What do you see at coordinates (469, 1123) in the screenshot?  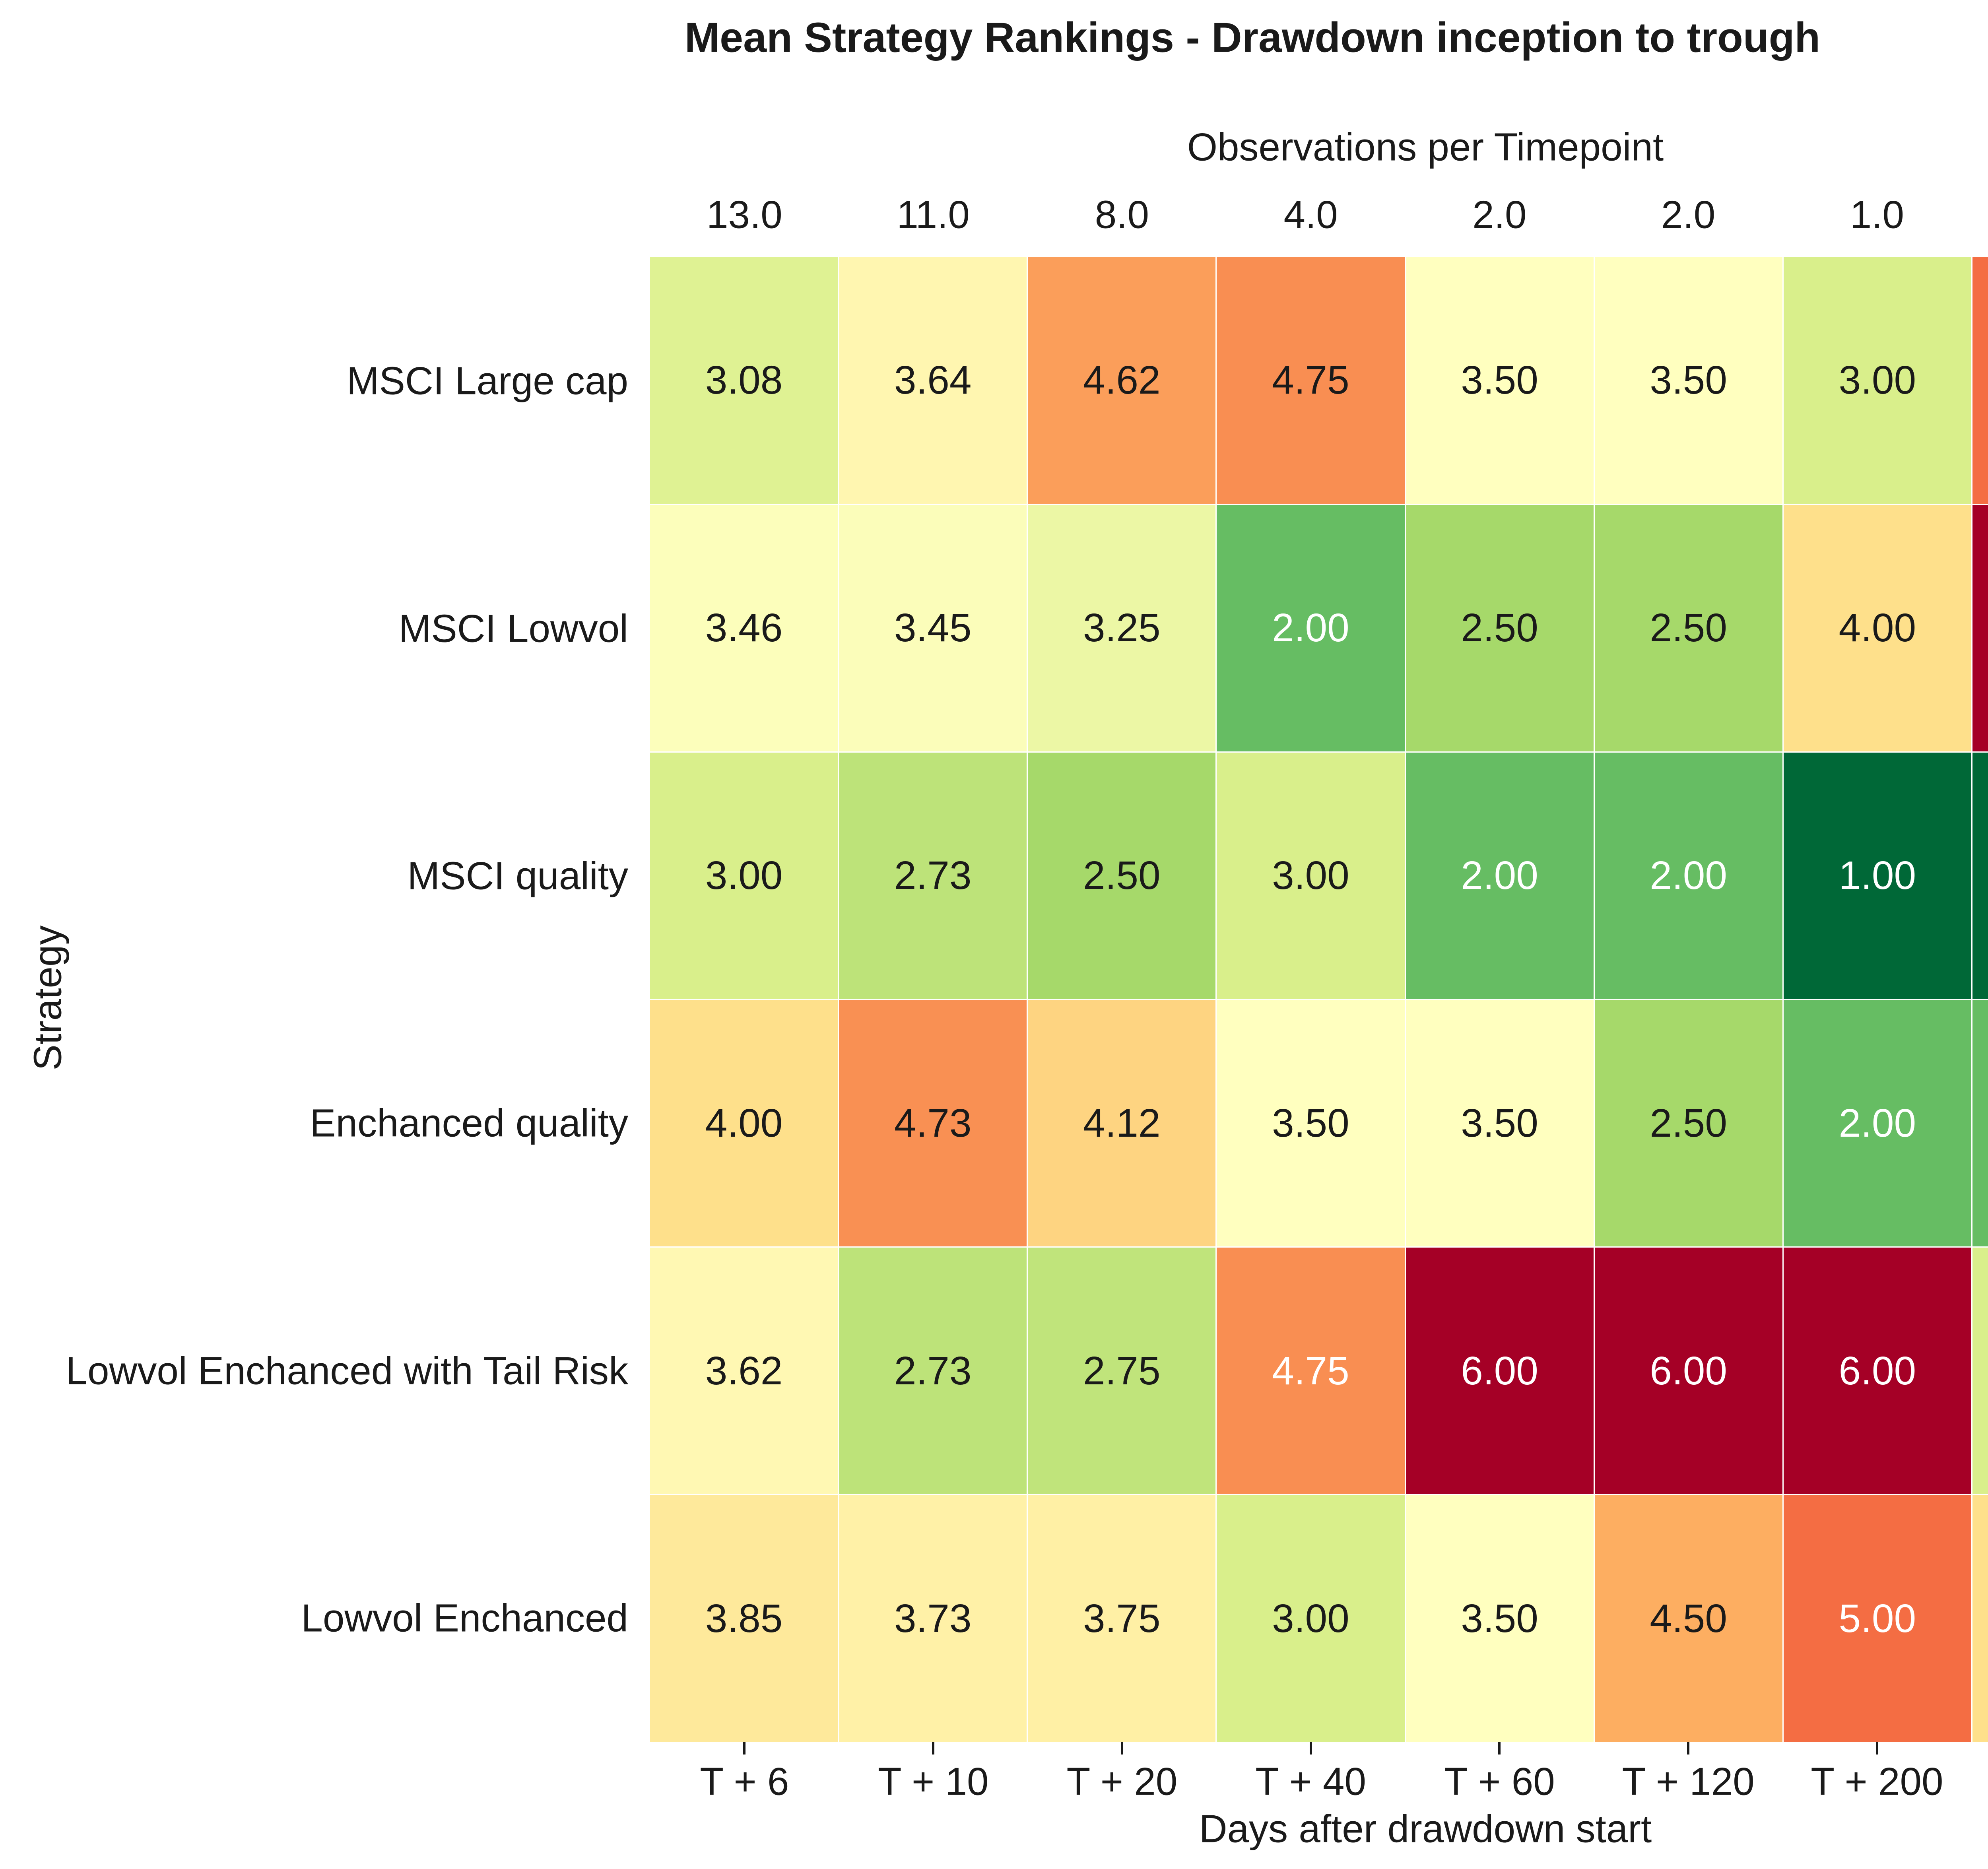 I see `row-label: Enchanced quality` at bounding box center [469, 1123].